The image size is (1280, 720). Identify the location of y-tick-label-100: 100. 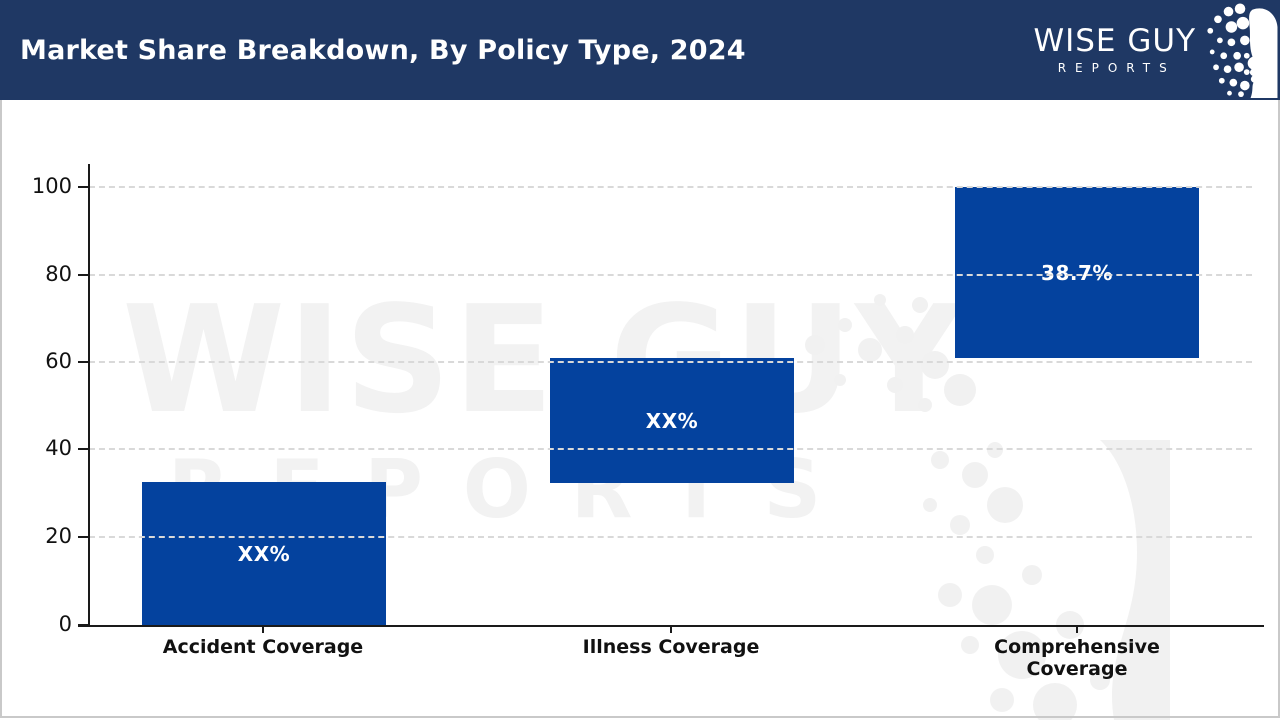
(51, 186).